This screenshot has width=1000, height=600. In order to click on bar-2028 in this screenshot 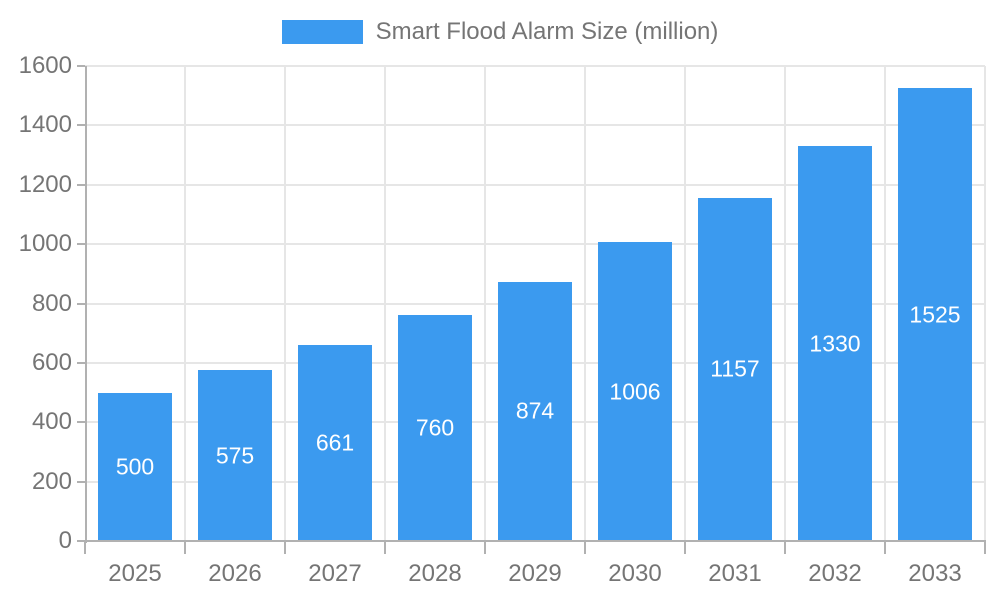, I will do `click(435, 428)`.